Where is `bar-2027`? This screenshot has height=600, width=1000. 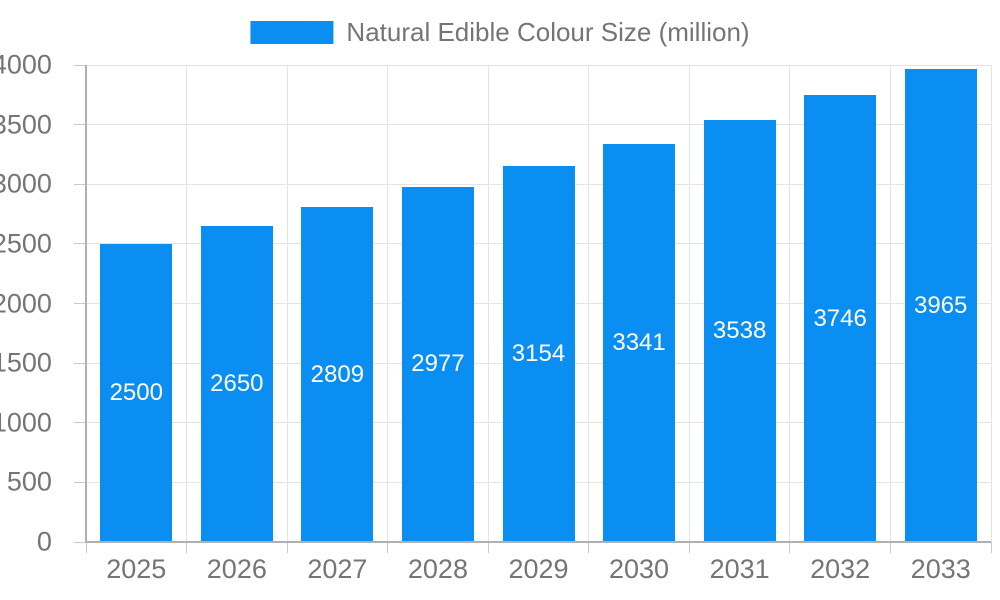
bar-2027 is located at coordinates (337, 374).